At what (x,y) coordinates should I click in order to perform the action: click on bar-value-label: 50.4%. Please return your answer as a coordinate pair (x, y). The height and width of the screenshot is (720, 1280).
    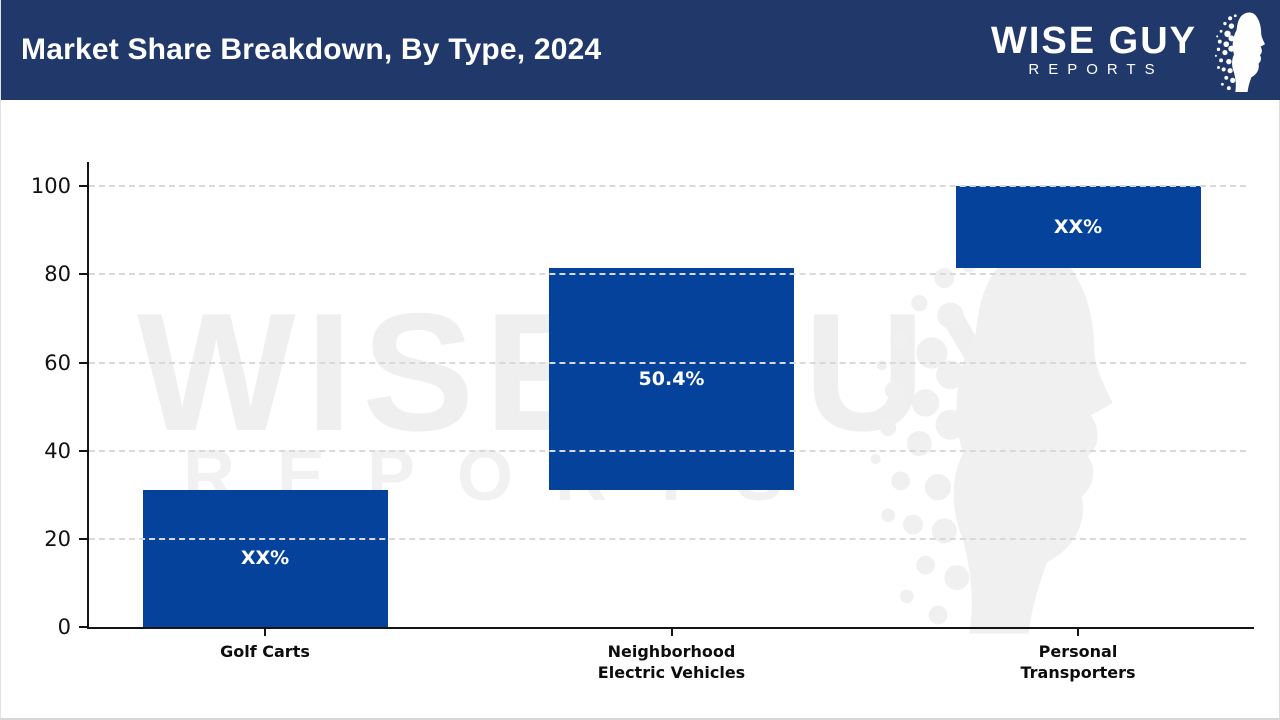
    Looking at the image, I should click on (671, 378).